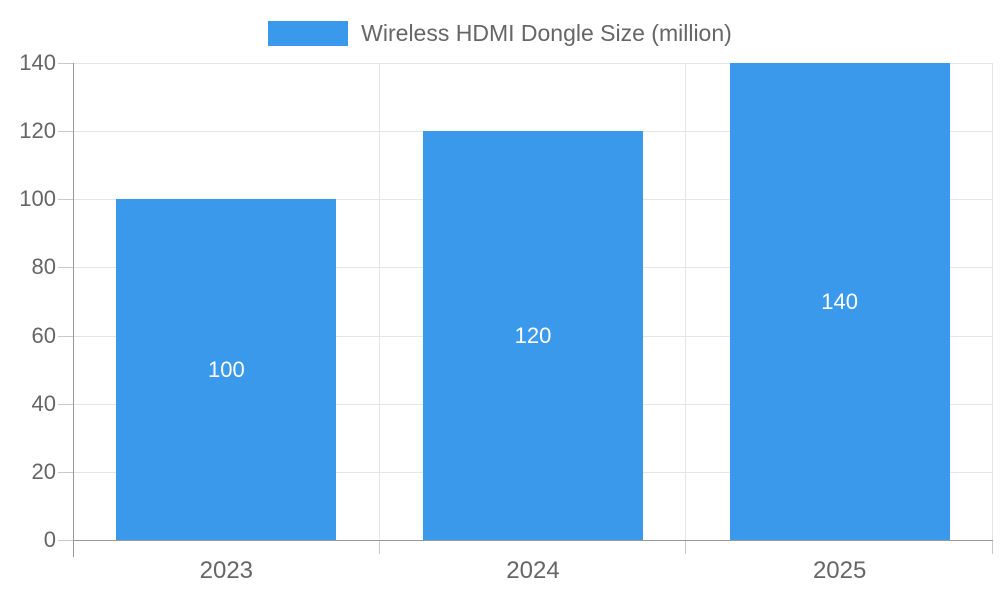 The height and width of the screenshot is (600, 1000). Describe the element at coordinates (43, 403) in the screenshot. I see `y-axis-label: 40` at that location.